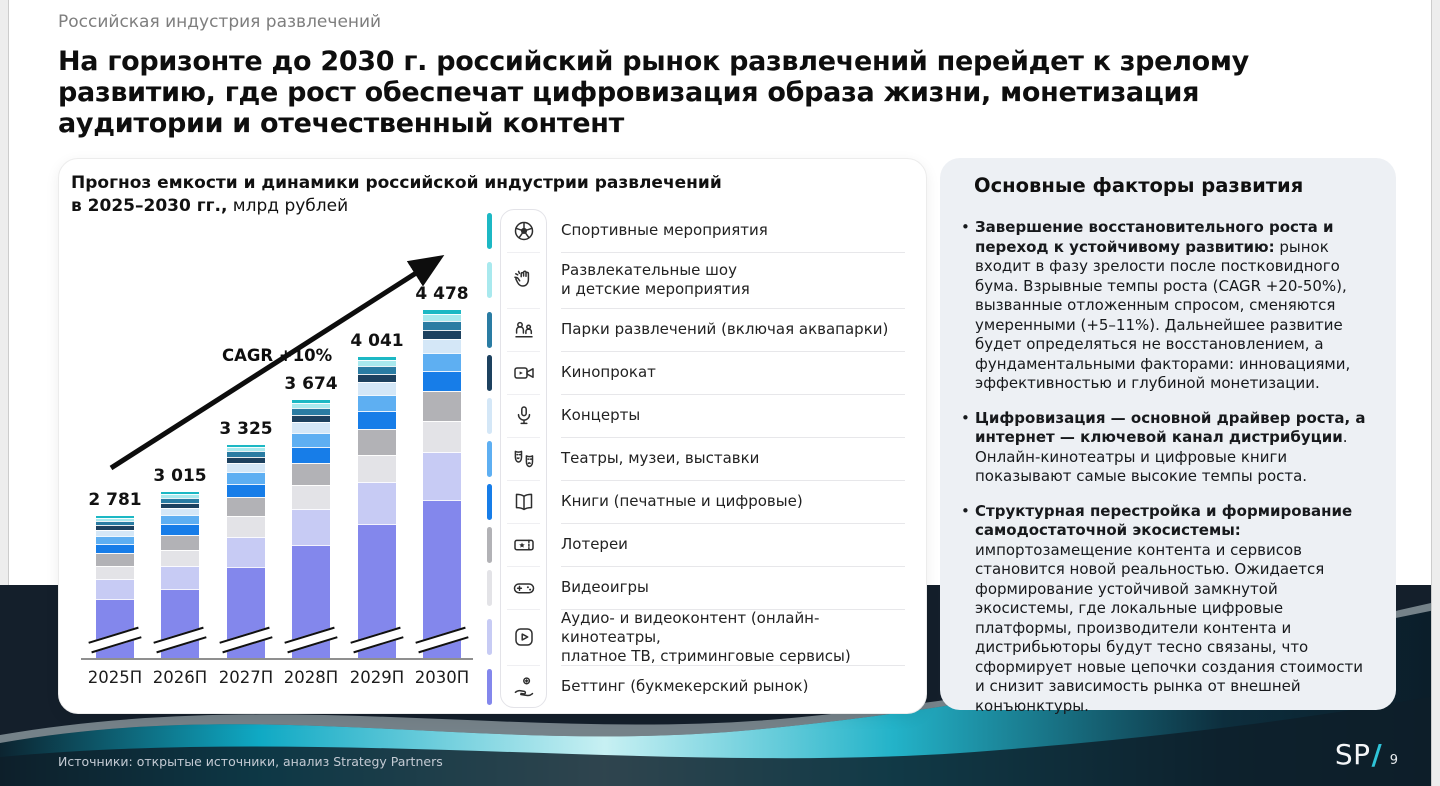 The width and height of the screenshot is (1440, 786). I want to click on gamepad-icon, so click(523, 587).